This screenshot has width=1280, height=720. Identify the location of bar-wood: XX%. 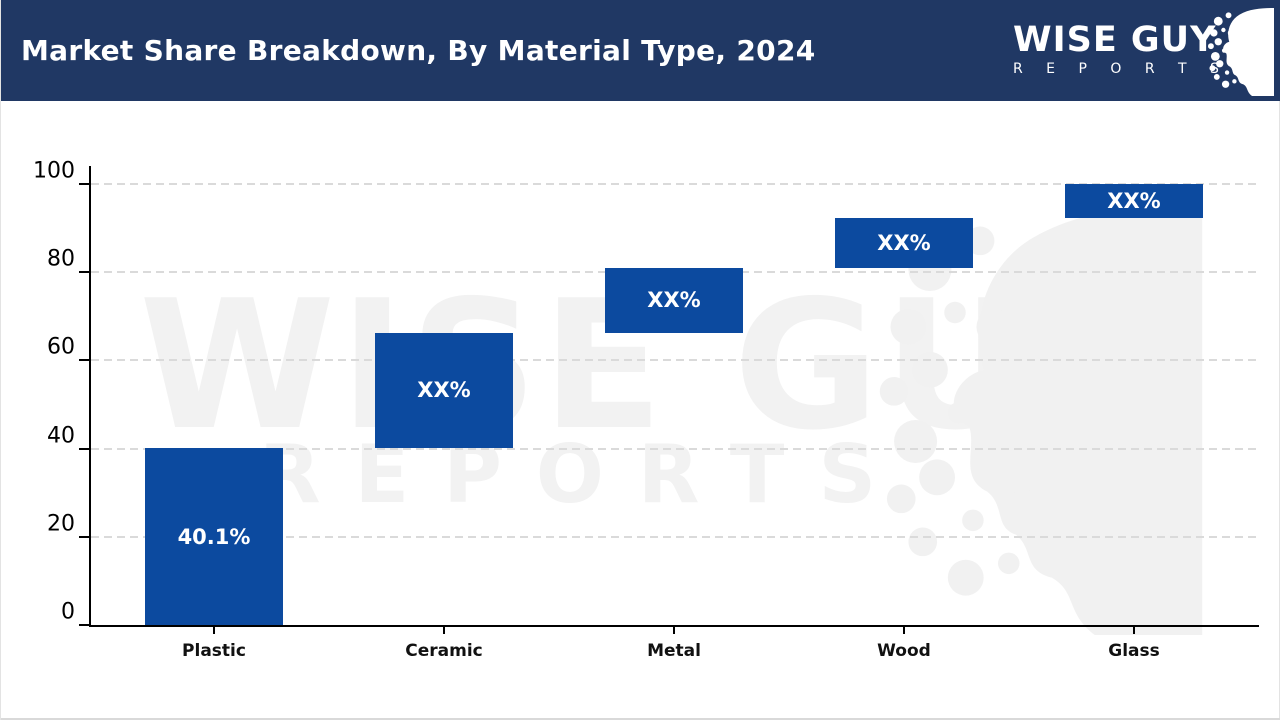
(904, 243).